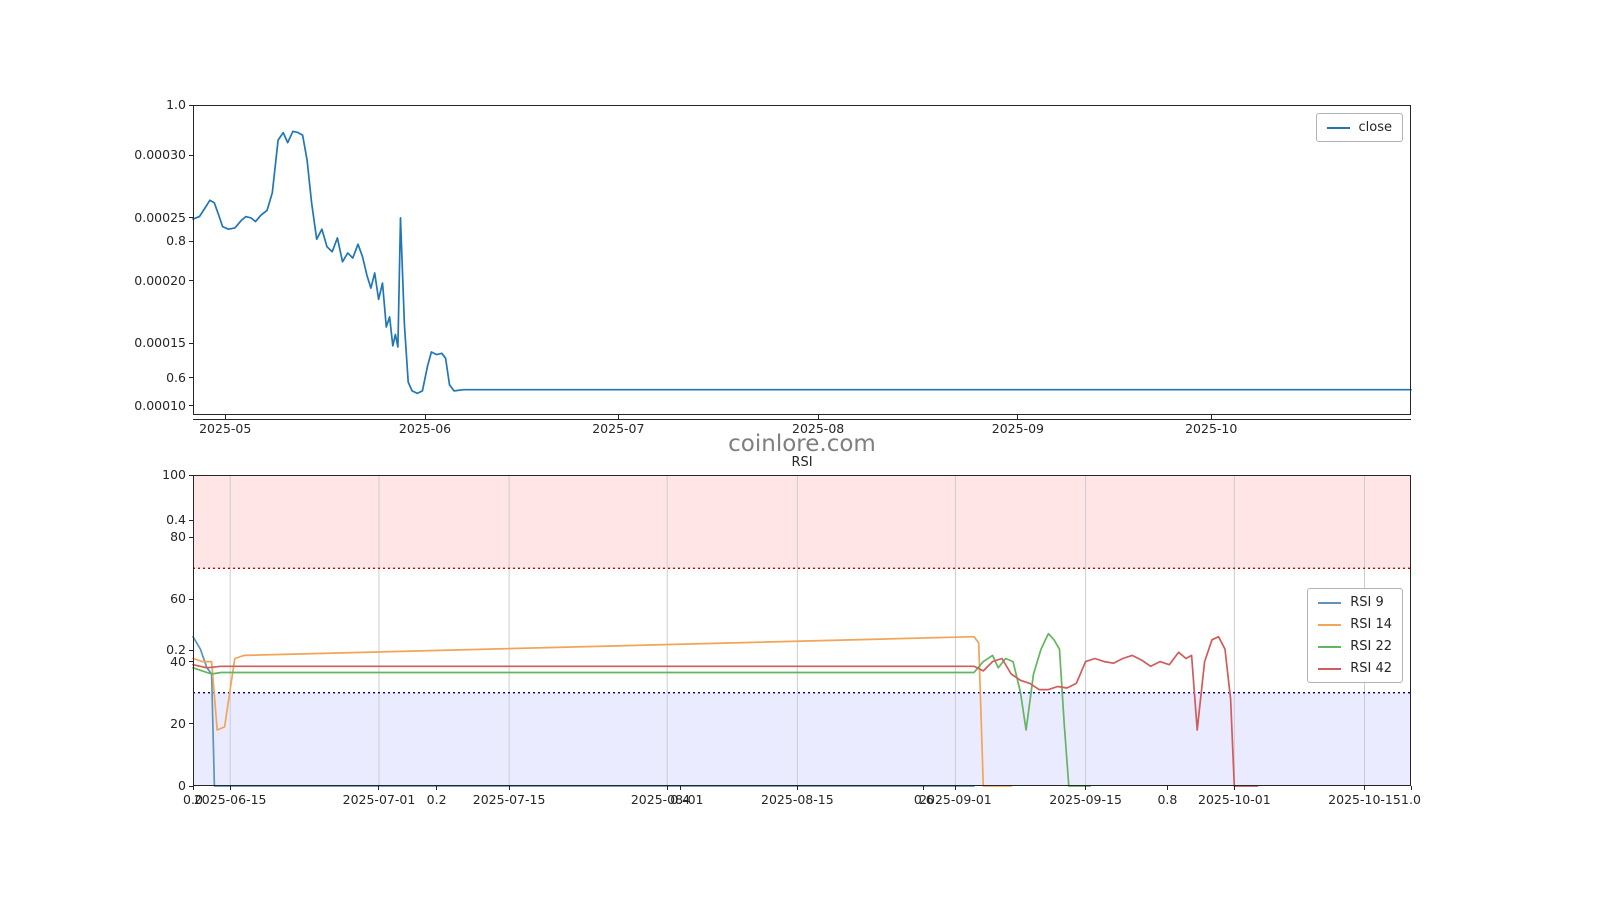 This screenshot has height=900, width=1600. Describe the element at coordinates (802, 462) in the screenshot. I see `rsi-chart-title: RSI` at that location.